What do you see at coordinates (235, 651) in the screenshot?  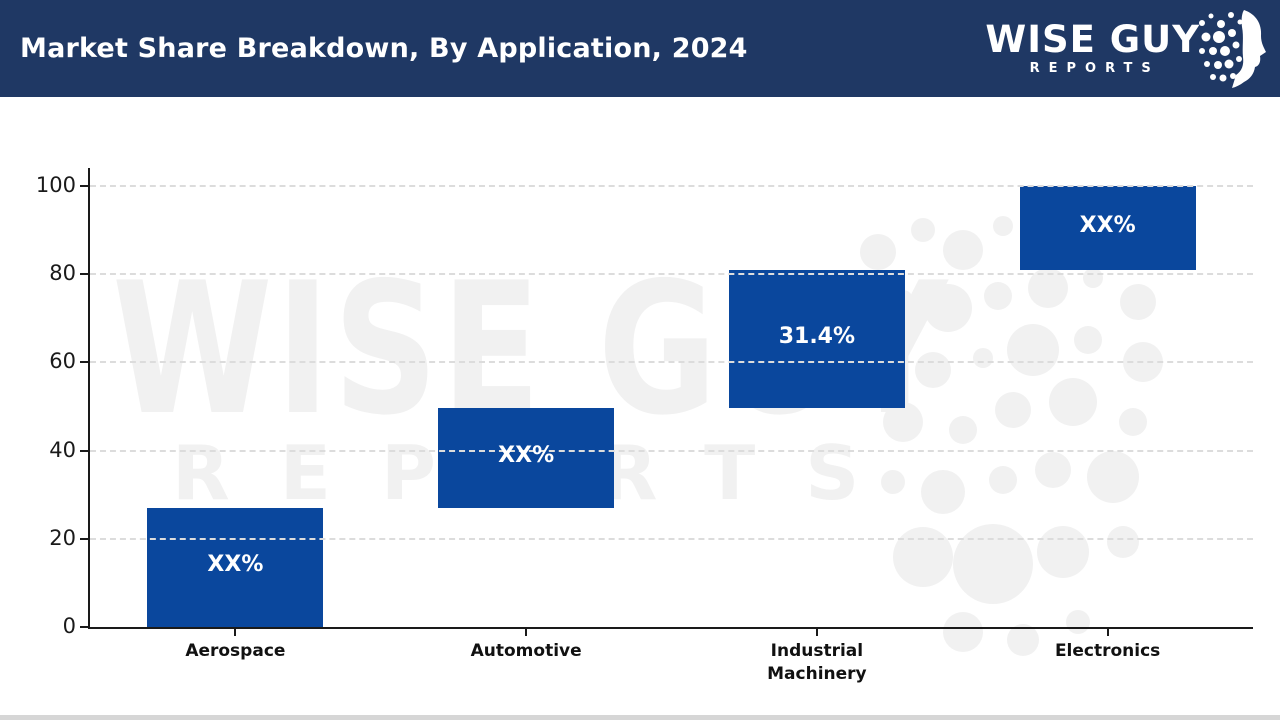 I see `x-category-label: Aerospace` at bounding box center [235, 651].